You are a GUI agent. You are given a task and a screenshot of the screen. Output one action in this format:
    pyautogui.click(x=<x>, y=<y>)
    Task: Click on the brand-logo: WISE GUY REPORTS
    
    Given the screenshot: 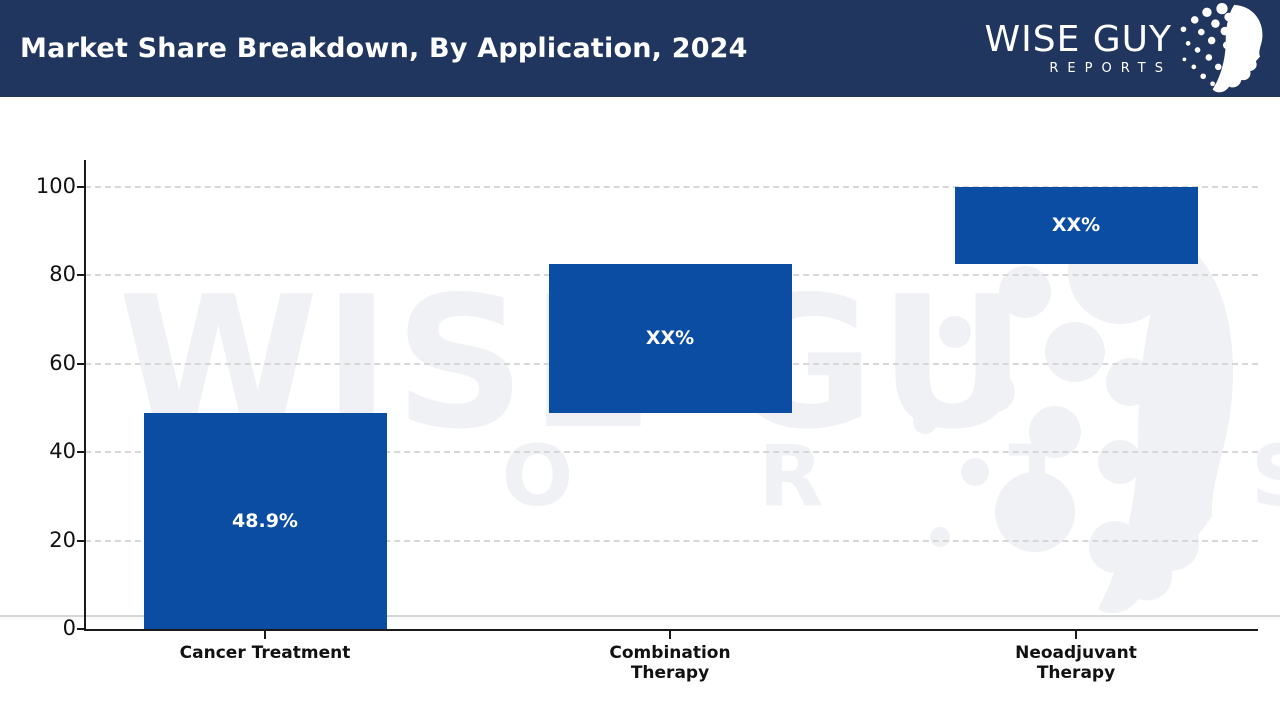 What is the action you would take?
    pyautogui.click(x=1128, y=49)
    